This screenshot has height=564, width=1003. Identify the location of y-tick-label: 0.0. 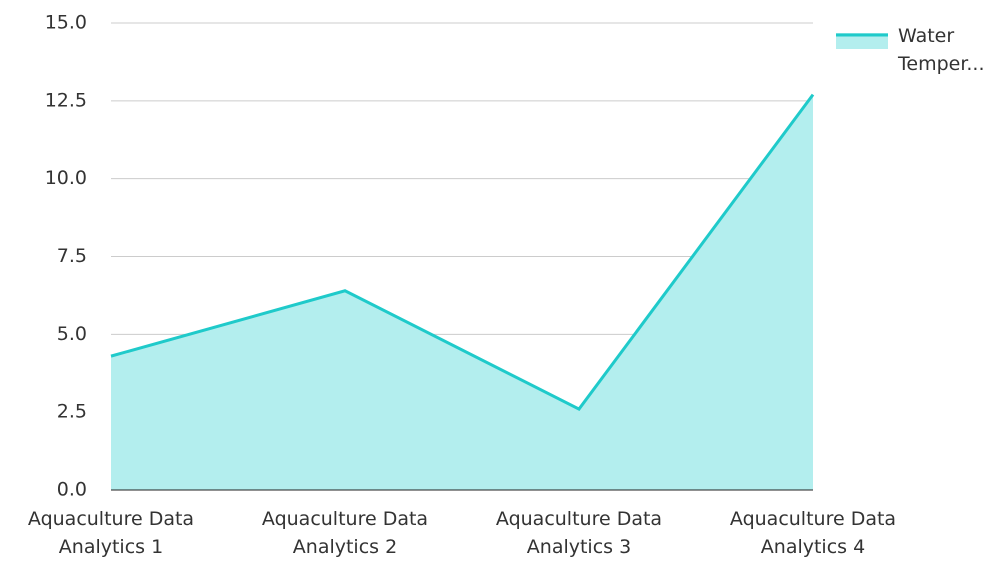
(72, 490).